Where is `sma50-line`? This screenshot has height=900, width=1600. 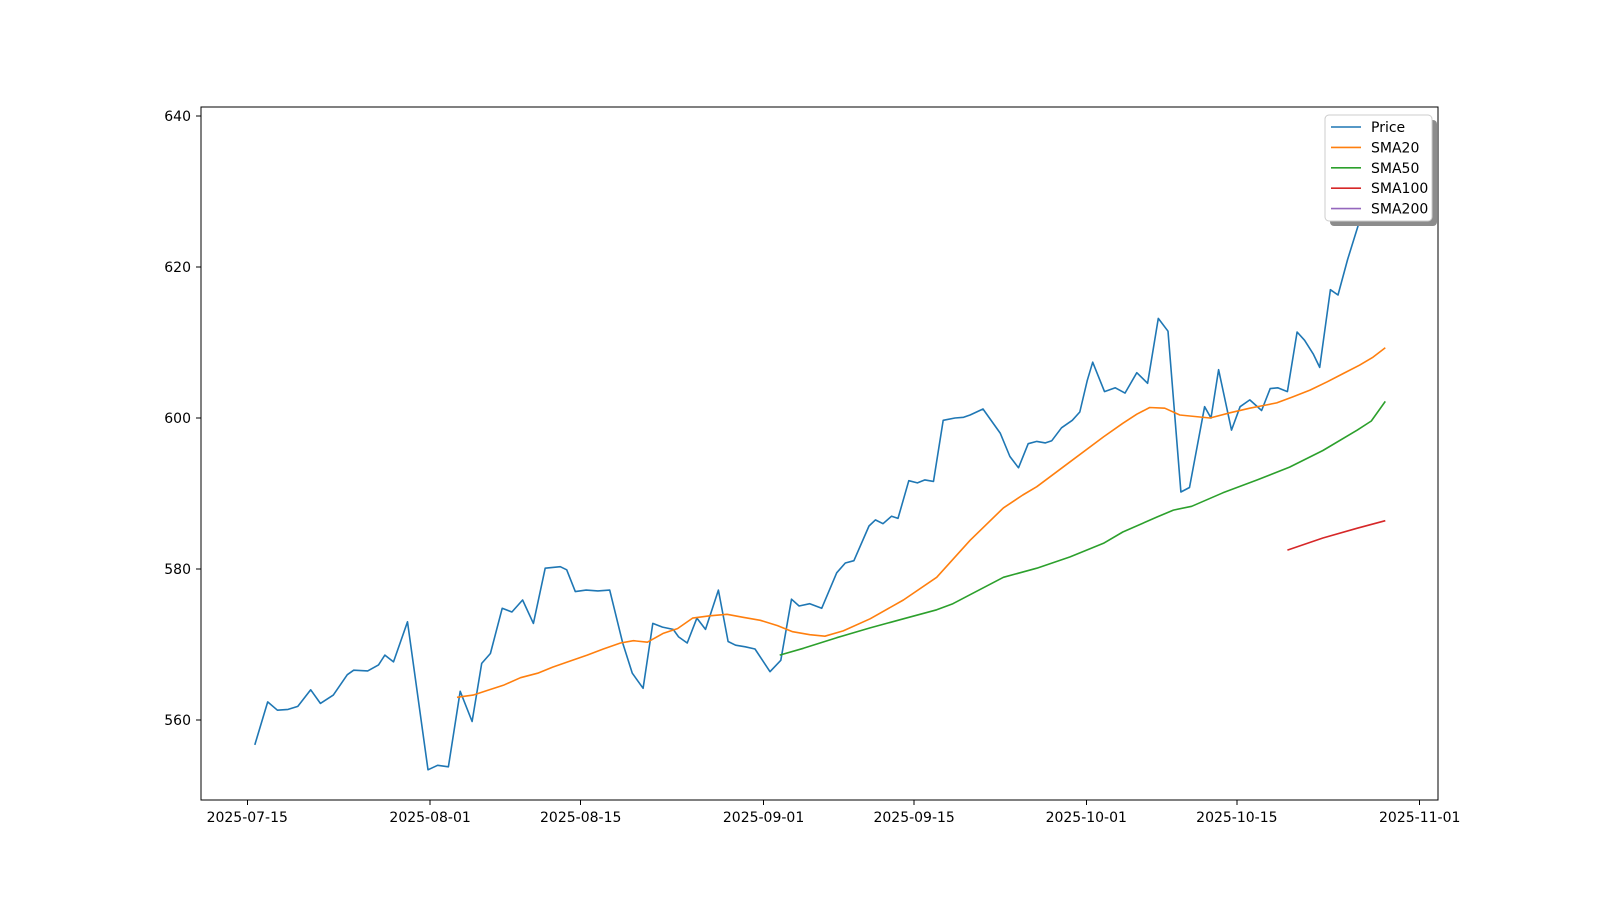
sma50-line is located at coordinates (1082, 528).